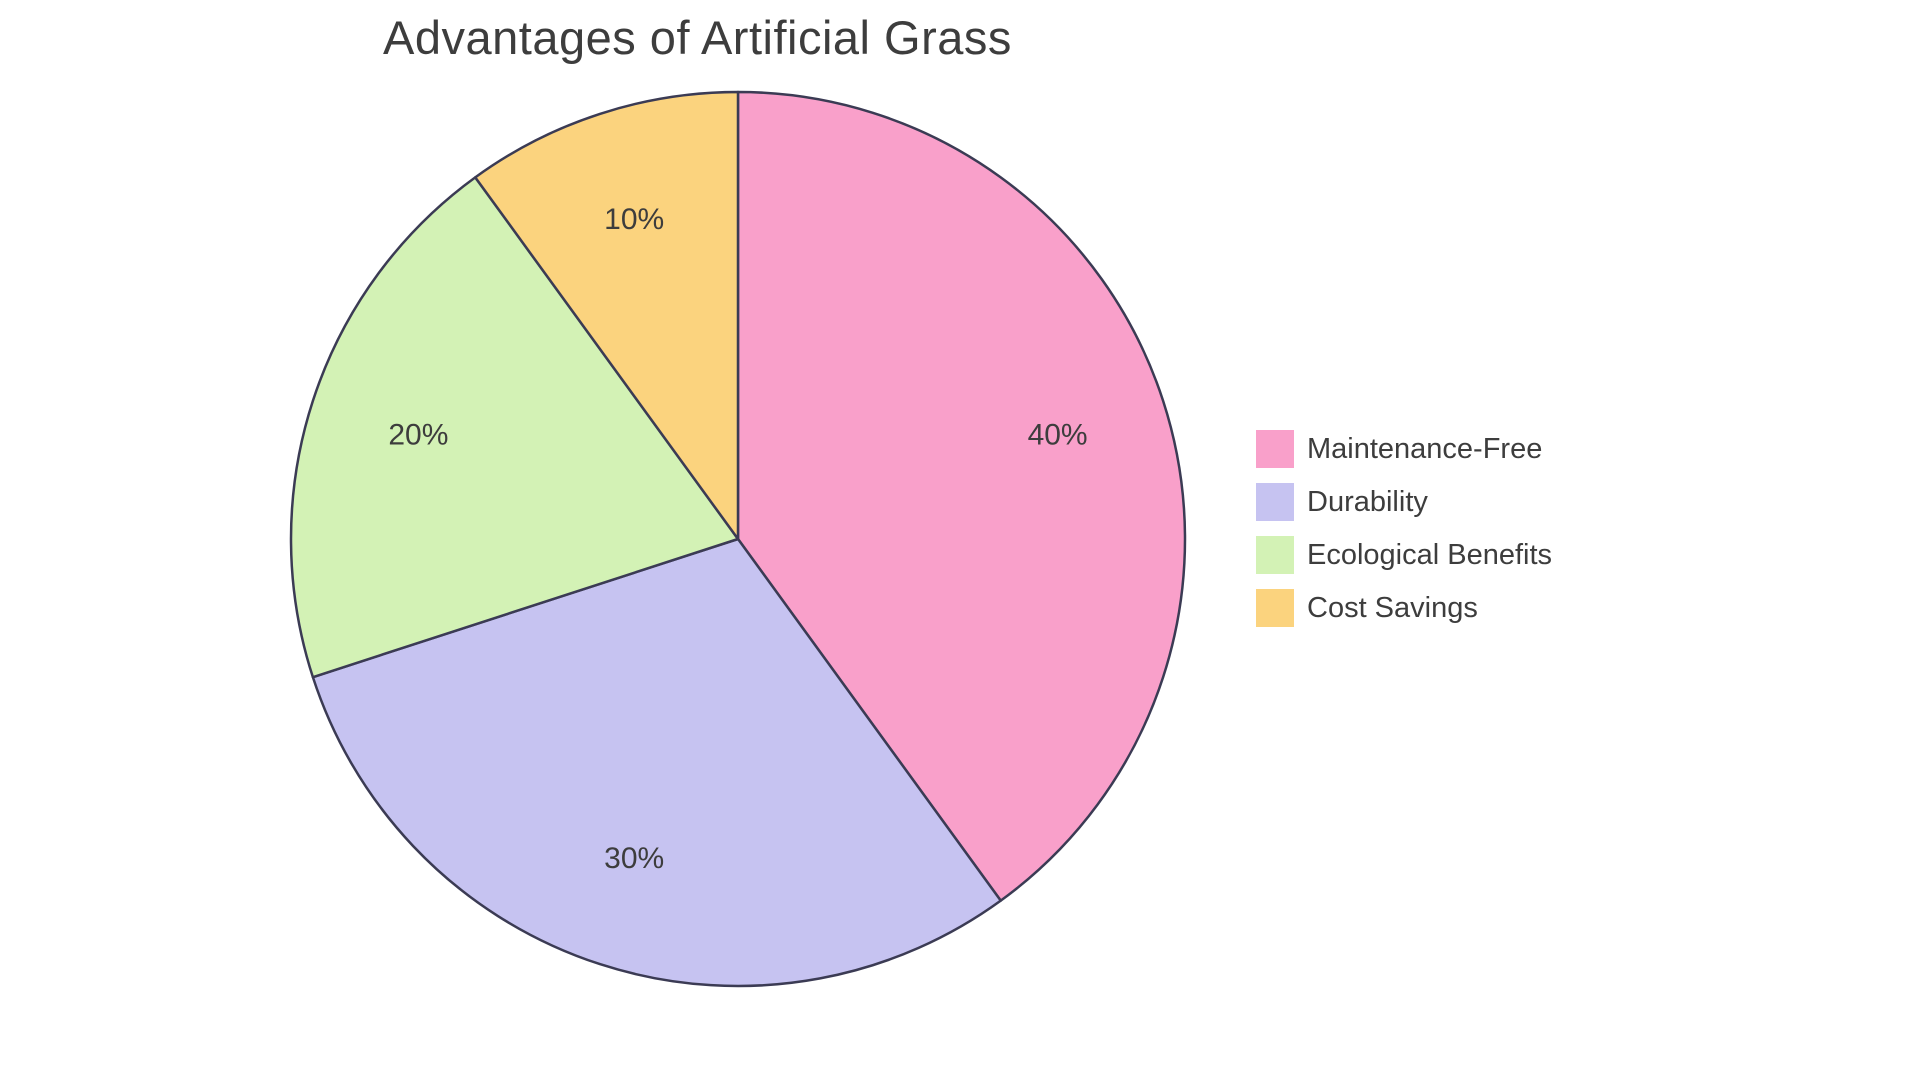 Image resolution: width=1920 pixels, height=1083 pixels. I want to click on pie-slice-durability, so click(656, 762).